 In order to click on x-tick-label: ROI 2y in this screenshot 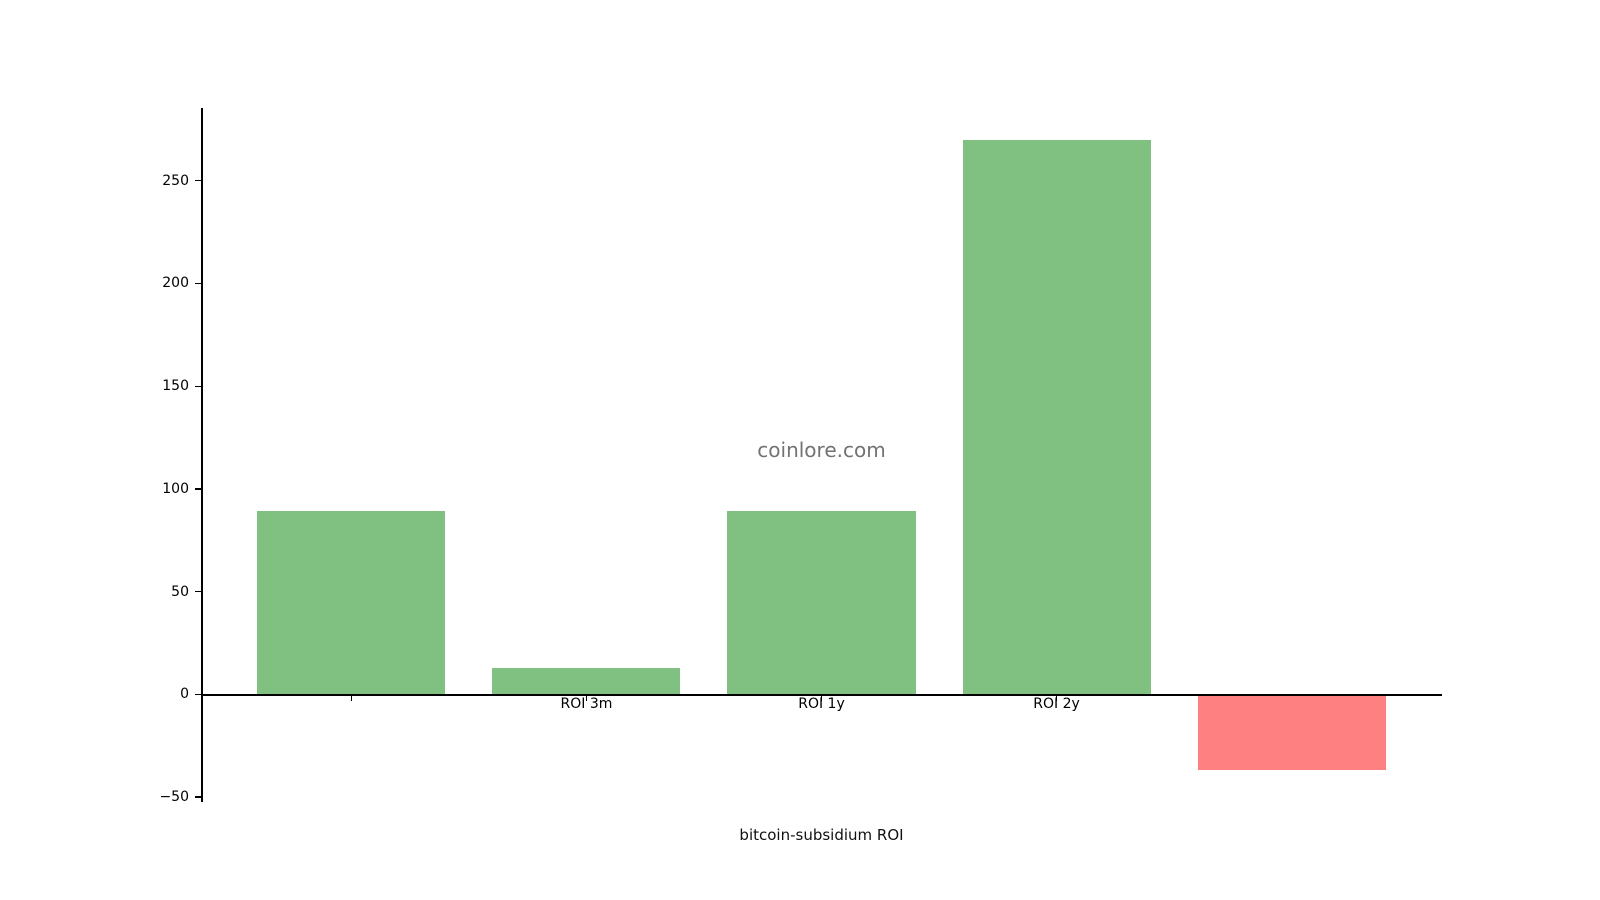, I will do `click(1056, 704)`.